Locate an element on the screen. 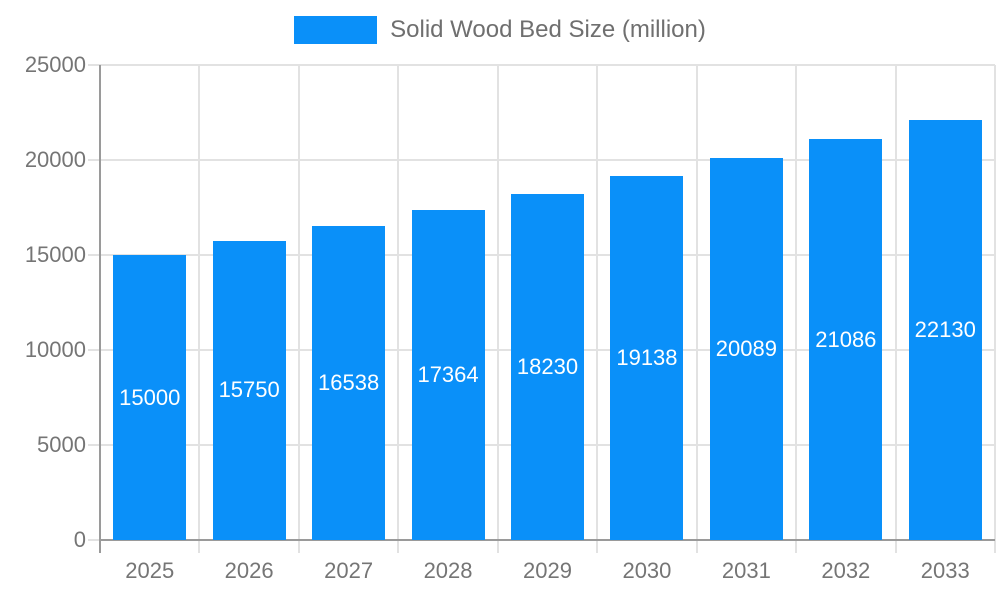  x-tick-label: 2025 is located at coordinates (150, 570).